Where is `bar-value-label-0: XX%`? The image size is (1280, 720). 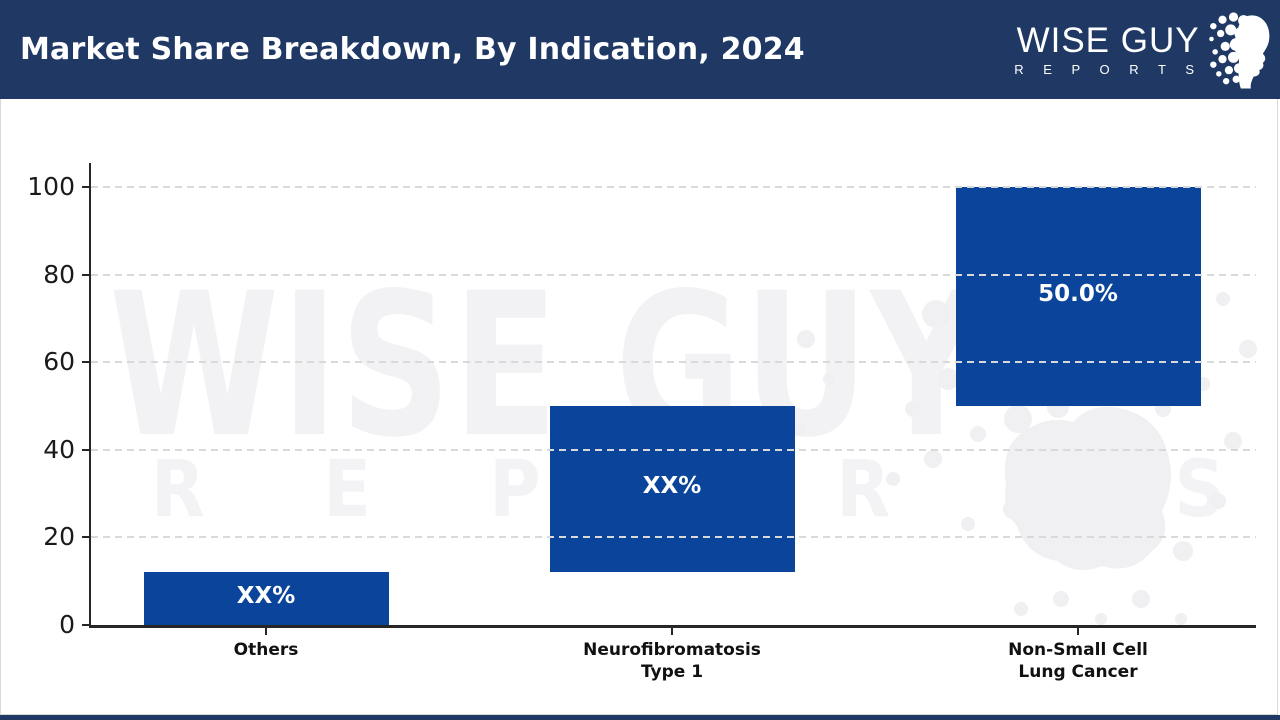 bar-value-label-0: XX% is located at coordinates (266, 595).